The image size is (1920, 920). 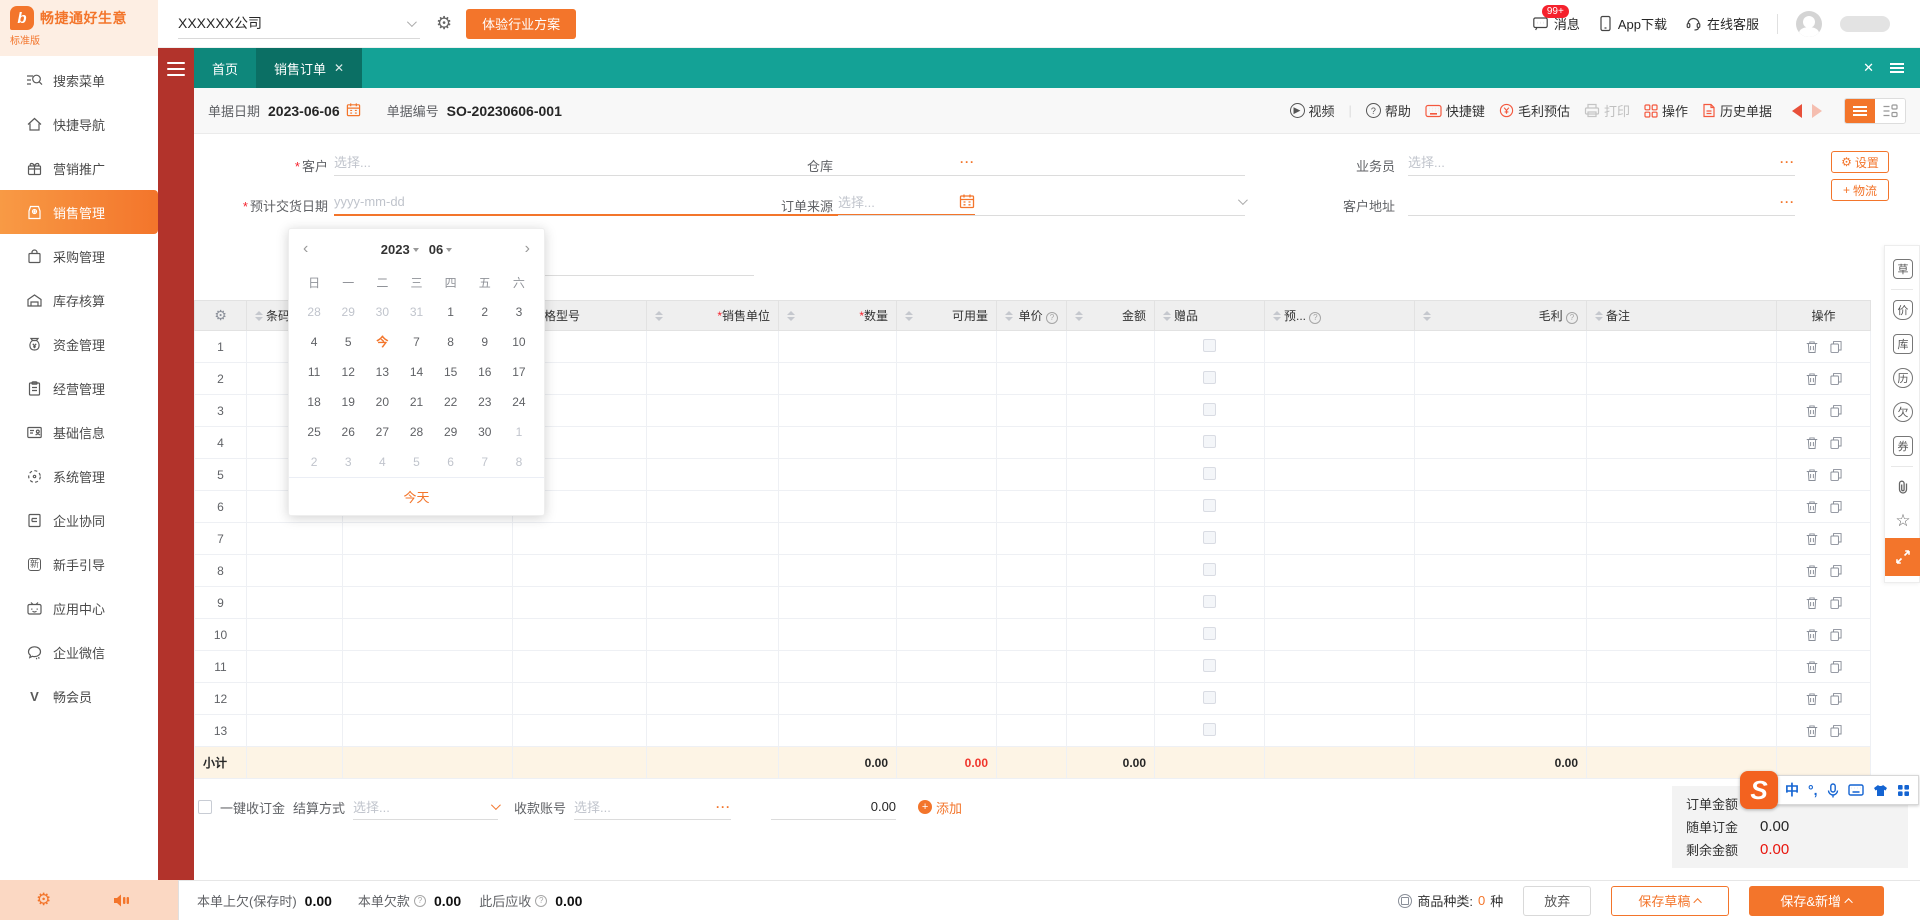 What do you see at coordinates (485, 342) in the screenshot?
I see `day-cell: 9` at bounding box center [485, 342].